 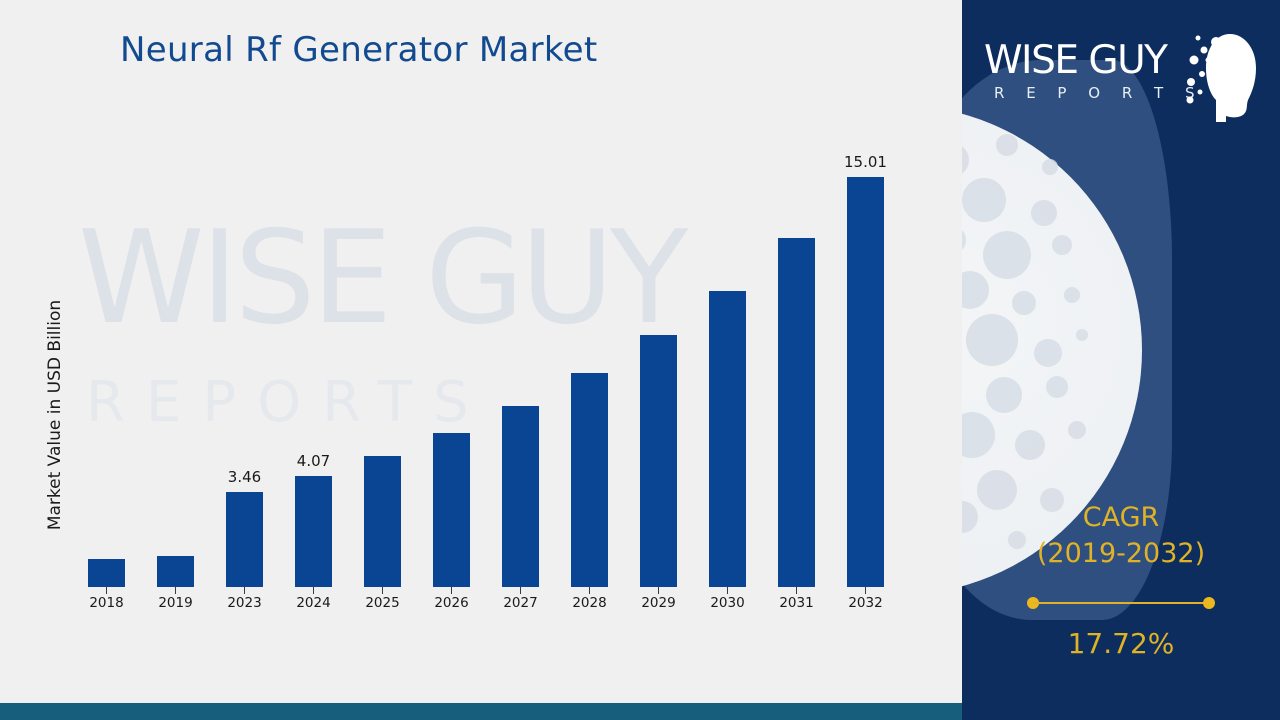 What do you see at coordinates (589, 480) in the screenshot?
I see `bar-2028` at bounding box center [589, 480].